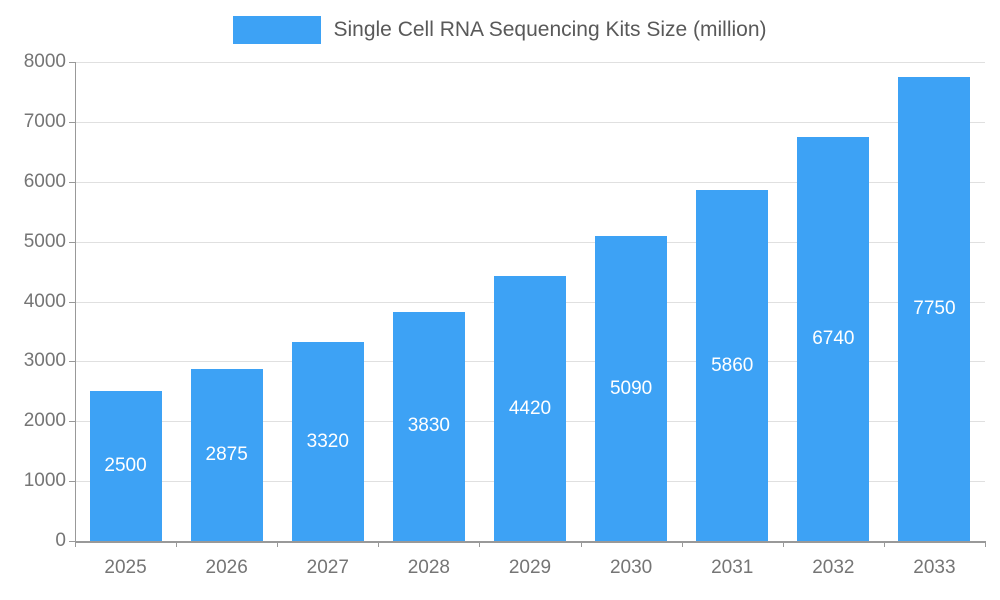  What do you see at coordinates (44, 421) in the screenshot?
I see `y-axis-tick-label: 2000` at bounding box center [44, 421].